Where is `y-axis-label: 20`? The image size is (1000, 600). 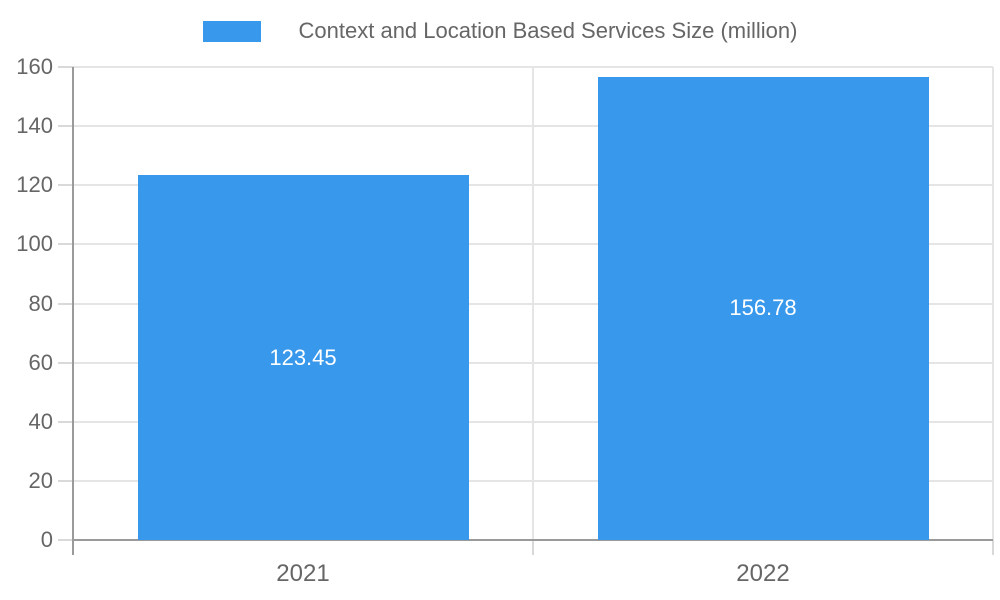
y-axis-label: 20 is located at coordinates (40, 480).